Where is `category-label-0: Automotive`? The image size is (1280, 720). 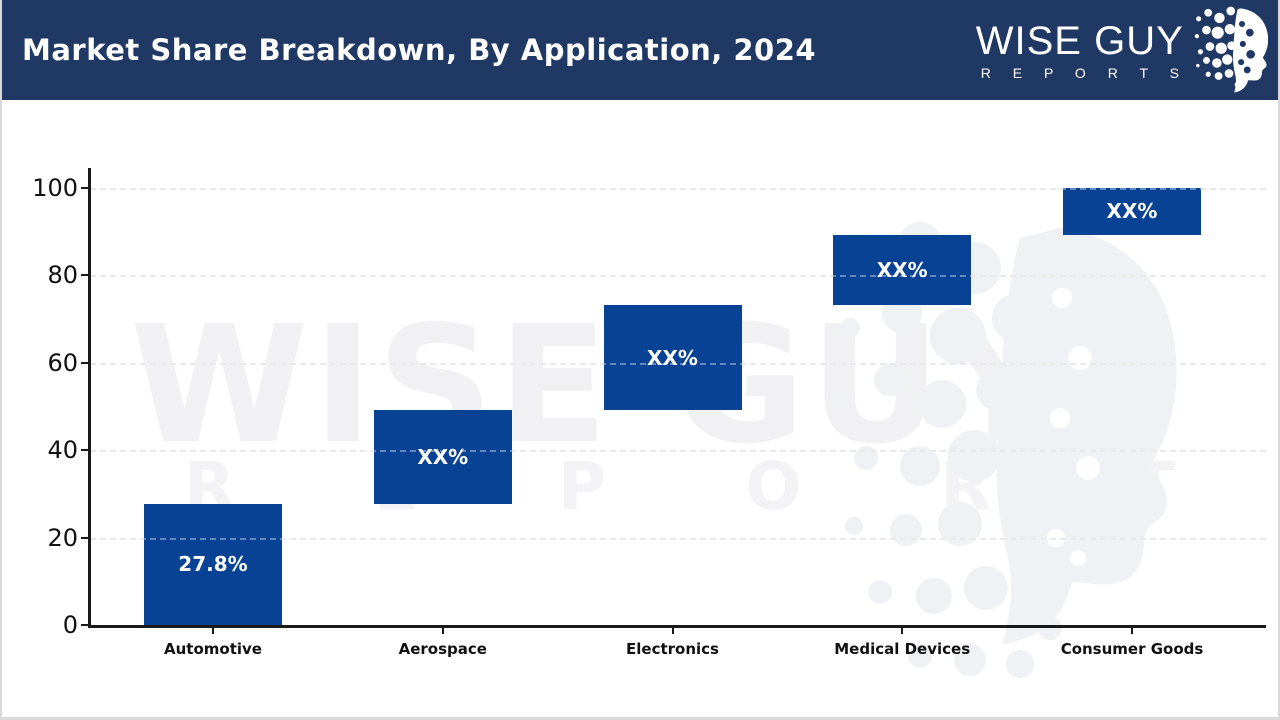 category-label-0: Automotive is located at coordinates (213, 649).